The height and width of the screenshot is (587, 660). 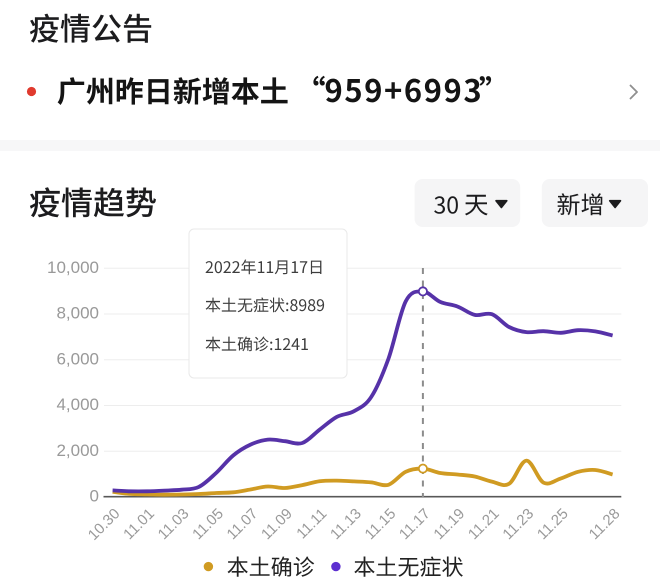 I want to click on svg-text: 8,000, so click(x=77, y=313).